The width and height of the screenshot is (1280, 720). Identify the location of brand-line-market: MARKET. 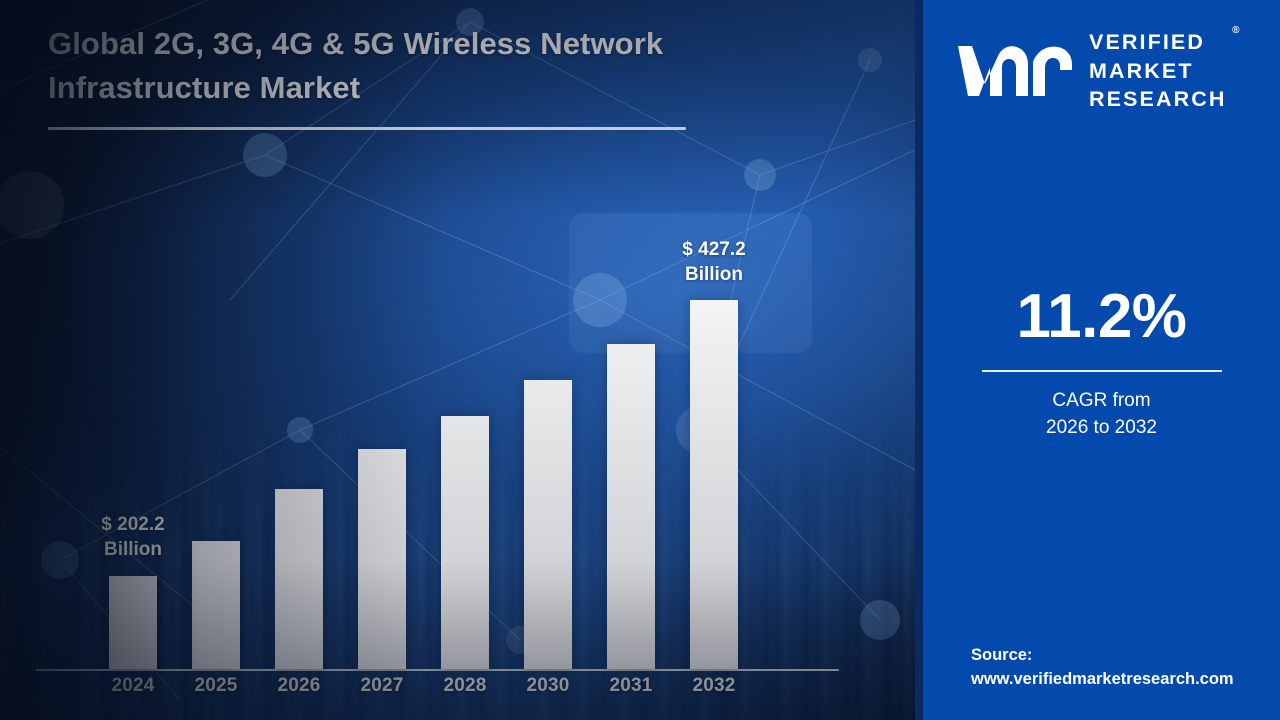
(1141, 70).